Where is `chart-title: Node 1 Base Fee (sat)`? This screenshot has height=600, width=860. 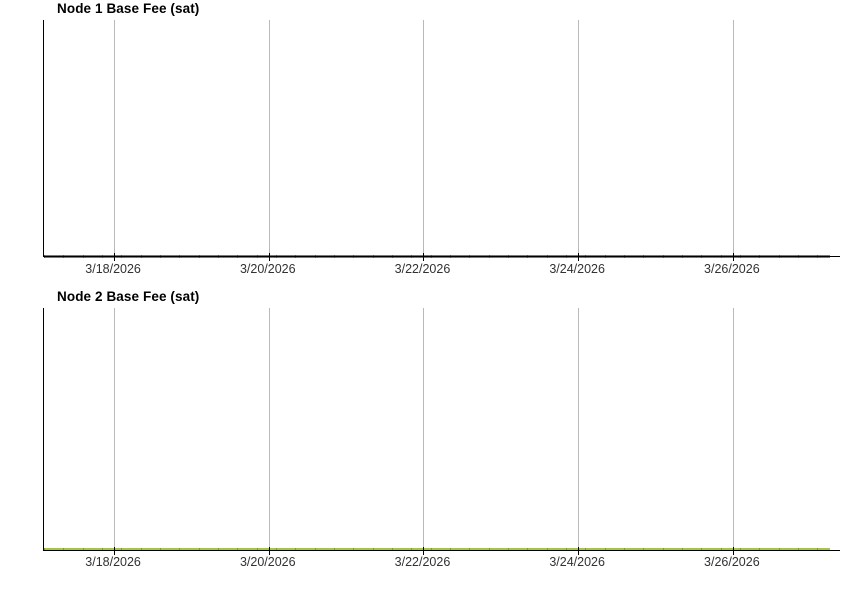 chart-title: Node 1 Base Fee (sat) is located at coordinates (128, 8).